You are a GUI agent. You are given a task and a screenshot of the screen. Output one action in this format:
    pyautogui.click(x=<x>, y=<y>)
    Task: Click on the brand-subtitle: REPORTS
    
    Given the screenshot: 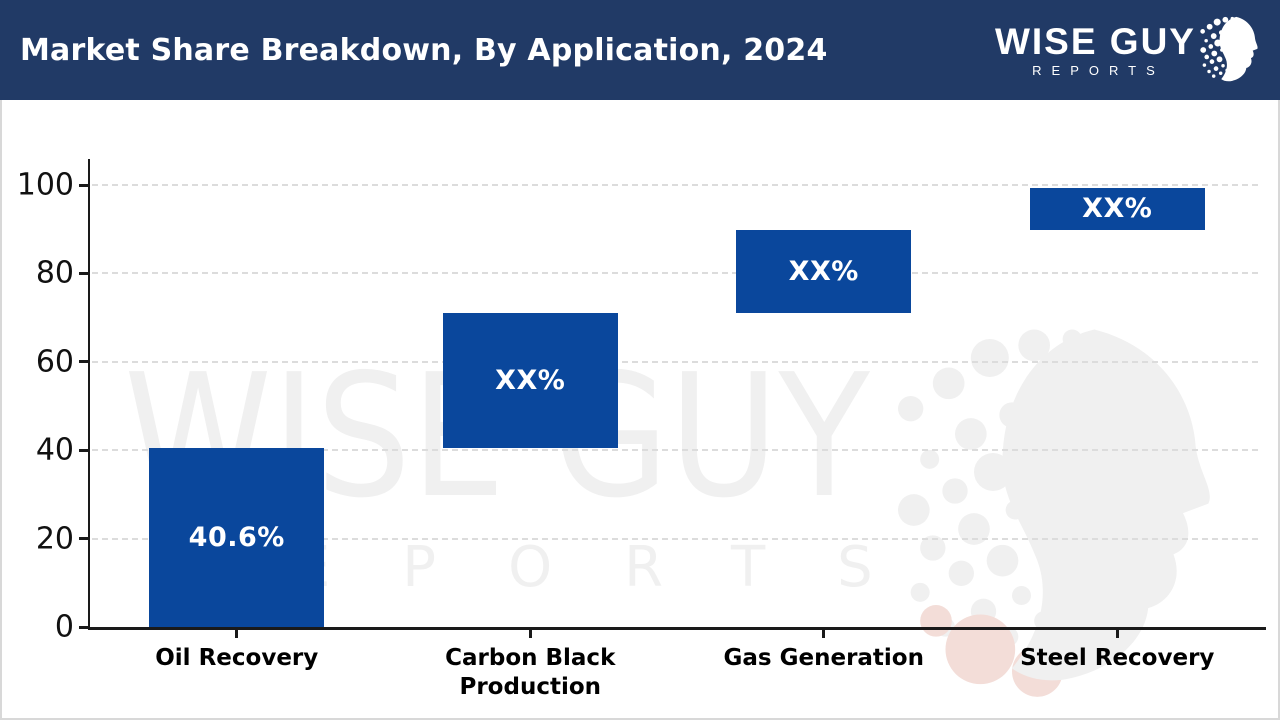 What is the action you would take?
    pyautogui.click(x=1098, y=70)
    